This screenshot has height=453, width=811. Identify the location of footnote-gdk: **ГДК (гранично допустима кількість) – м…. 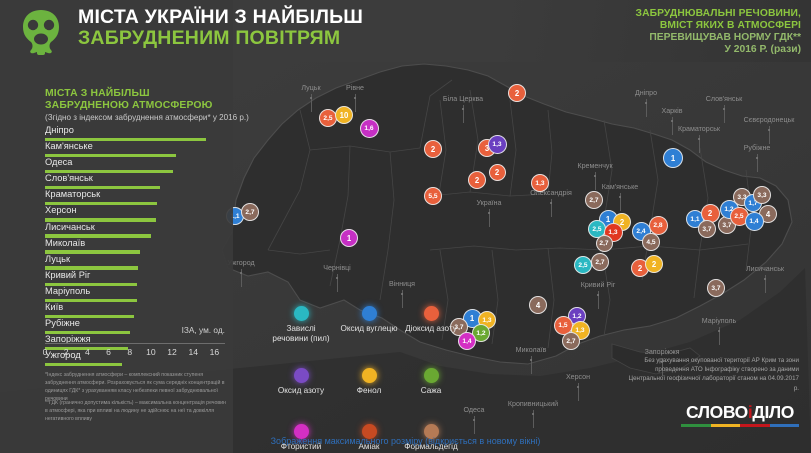
(135, 411).